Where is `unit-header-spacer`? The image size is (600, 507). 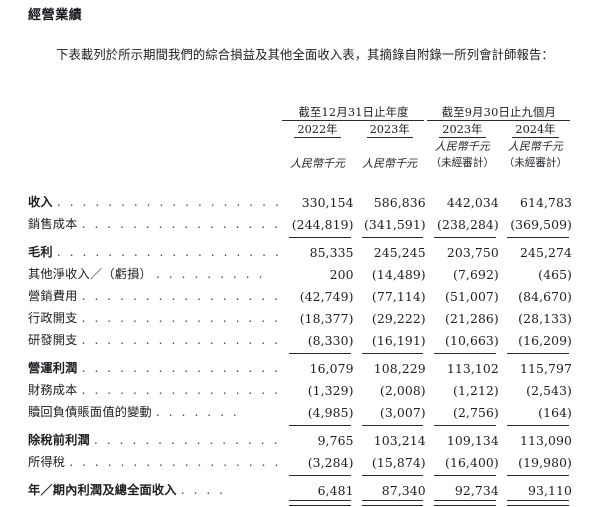
unit-header-spacer is located at coordinates (154, 155).